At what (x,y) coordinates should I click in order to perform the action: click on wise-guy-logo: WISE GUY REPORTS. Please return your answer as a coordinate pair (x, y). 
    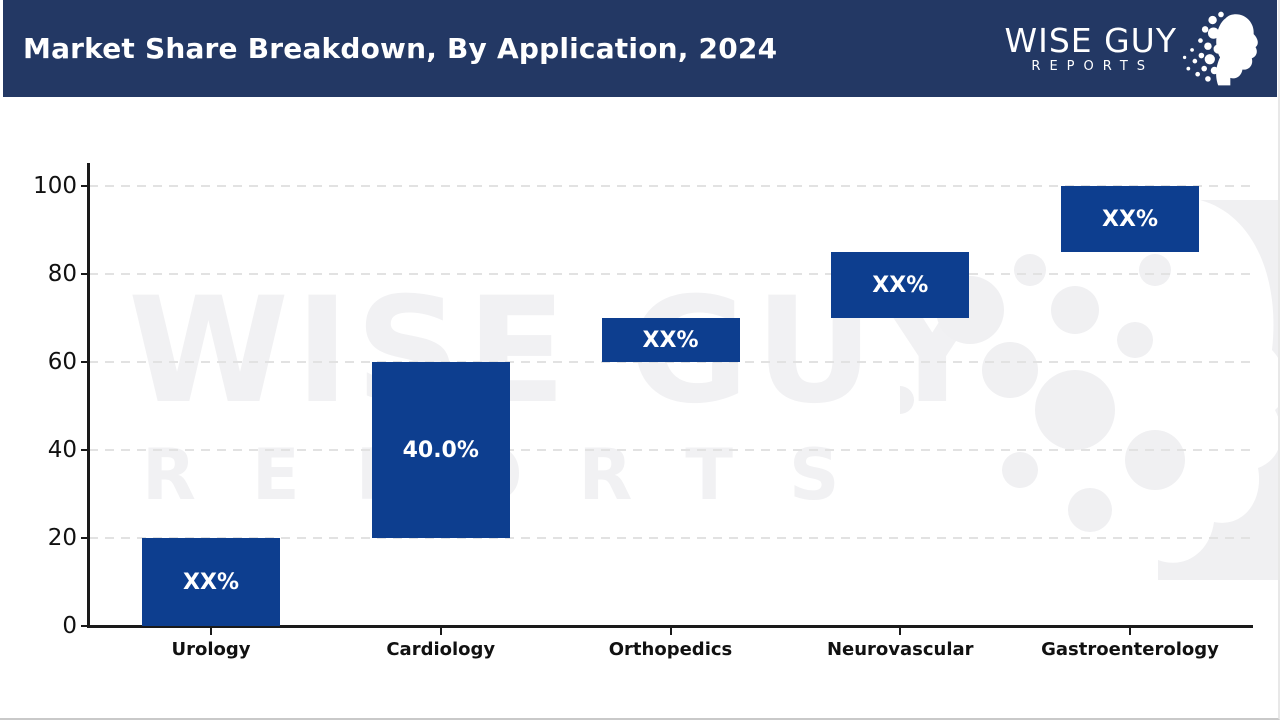
    Looking at the image, I should click on (1133, 49).